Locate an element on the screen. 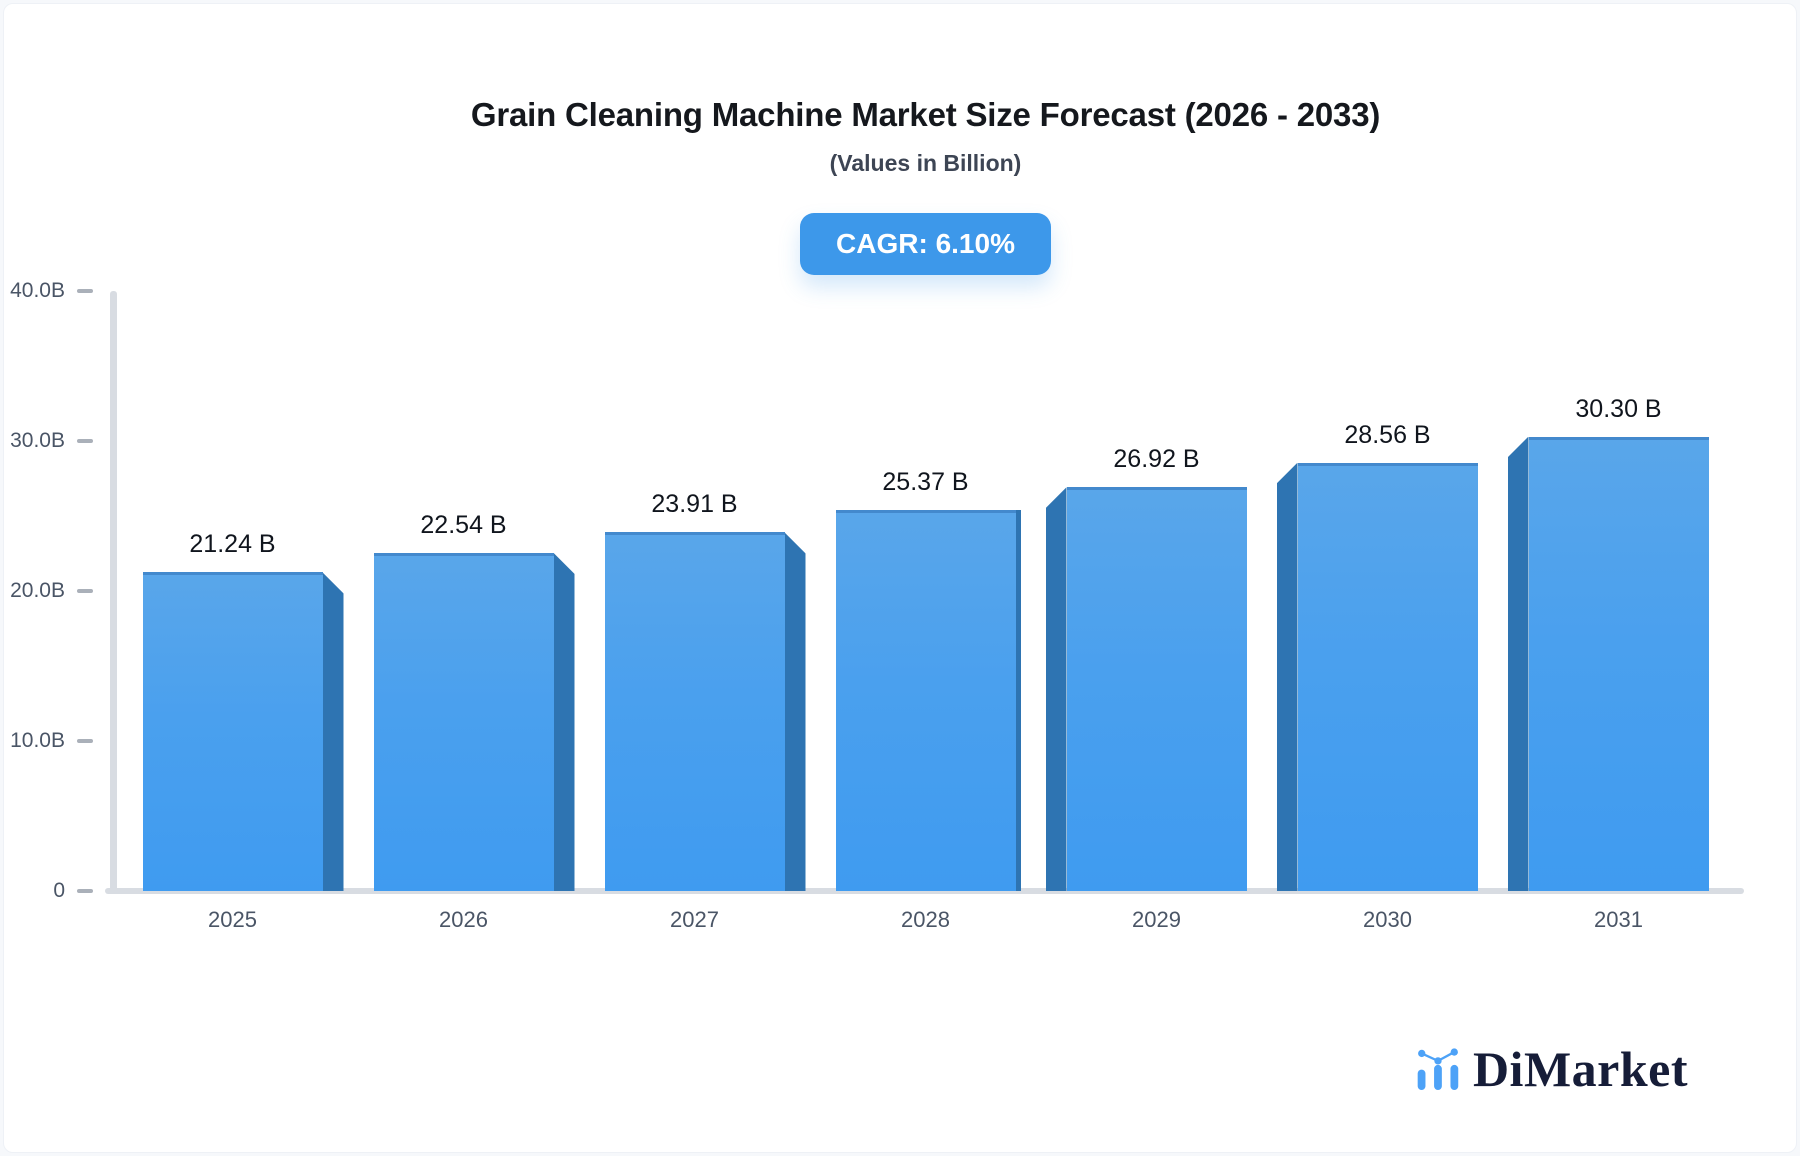 The image size is (1800, 1156). bar-2030 is located at coordinates (1387, 676).